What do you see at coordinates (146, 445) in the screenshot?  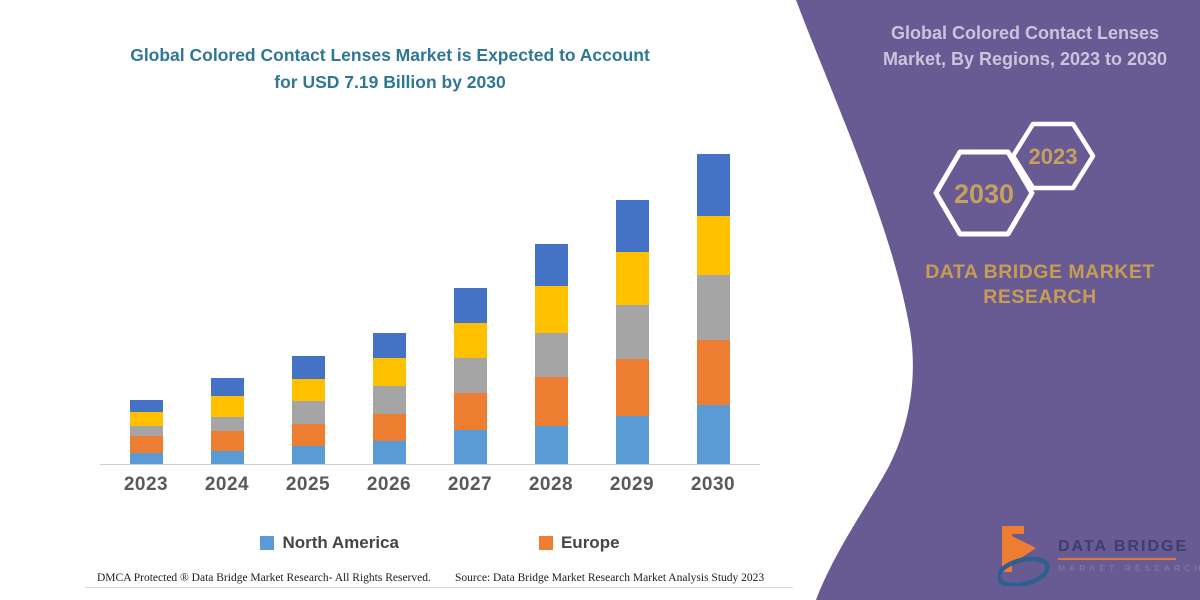 I see `segment-europe-2023` at bounding box center [146, 445].